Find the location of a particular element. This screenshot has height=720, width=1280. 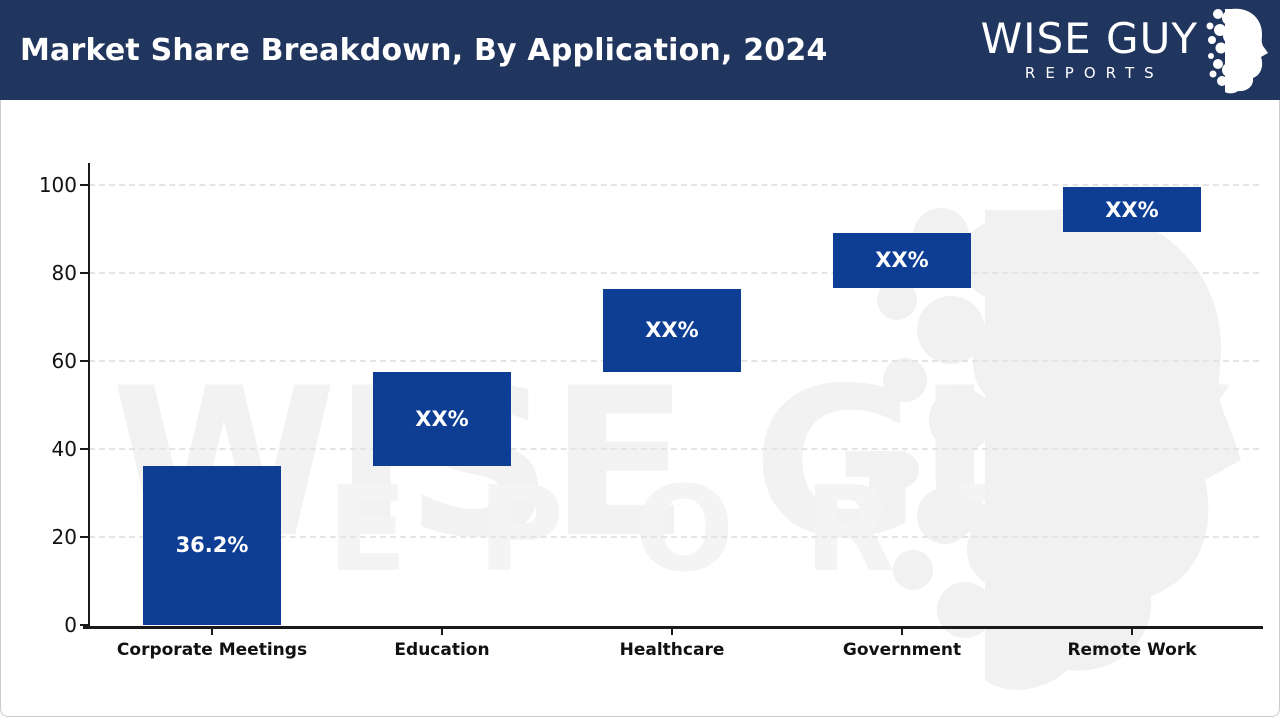

wise-guy-logo: WISE GUY REPORTS is located at coordinates (1130, 50).